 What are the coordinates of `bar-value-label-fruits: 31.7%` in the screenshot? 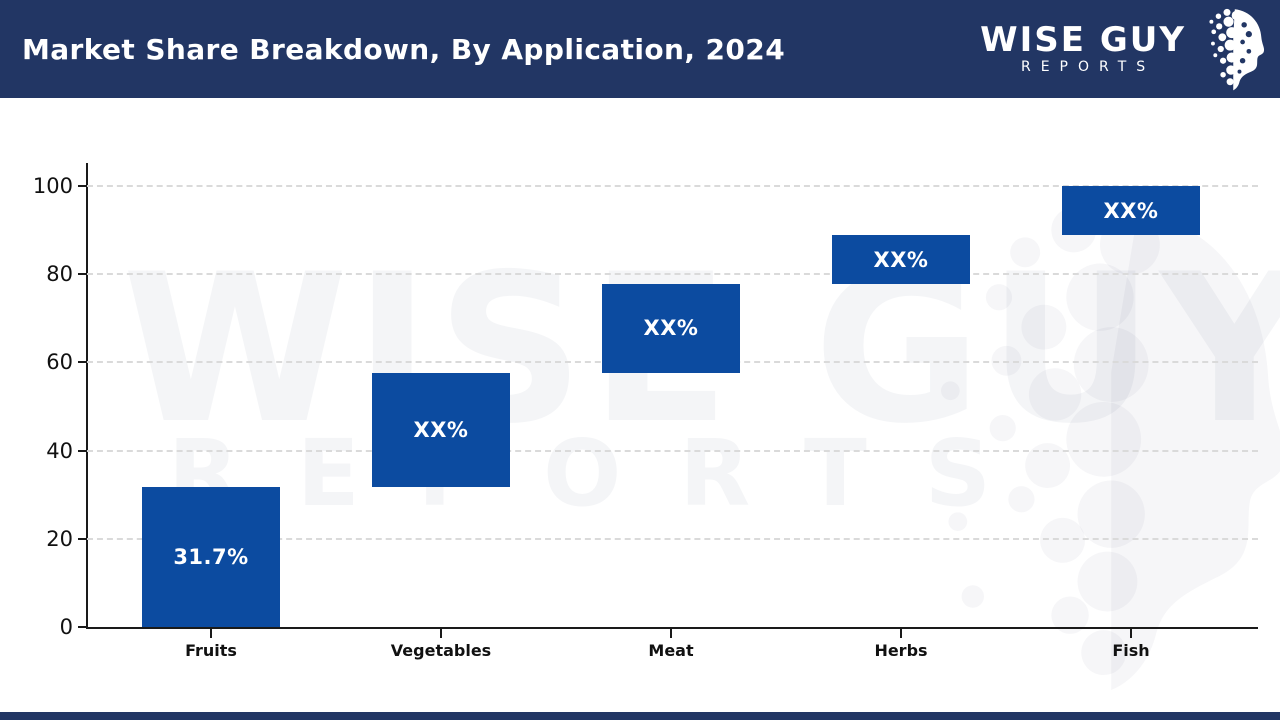 It's located at (211, 557).